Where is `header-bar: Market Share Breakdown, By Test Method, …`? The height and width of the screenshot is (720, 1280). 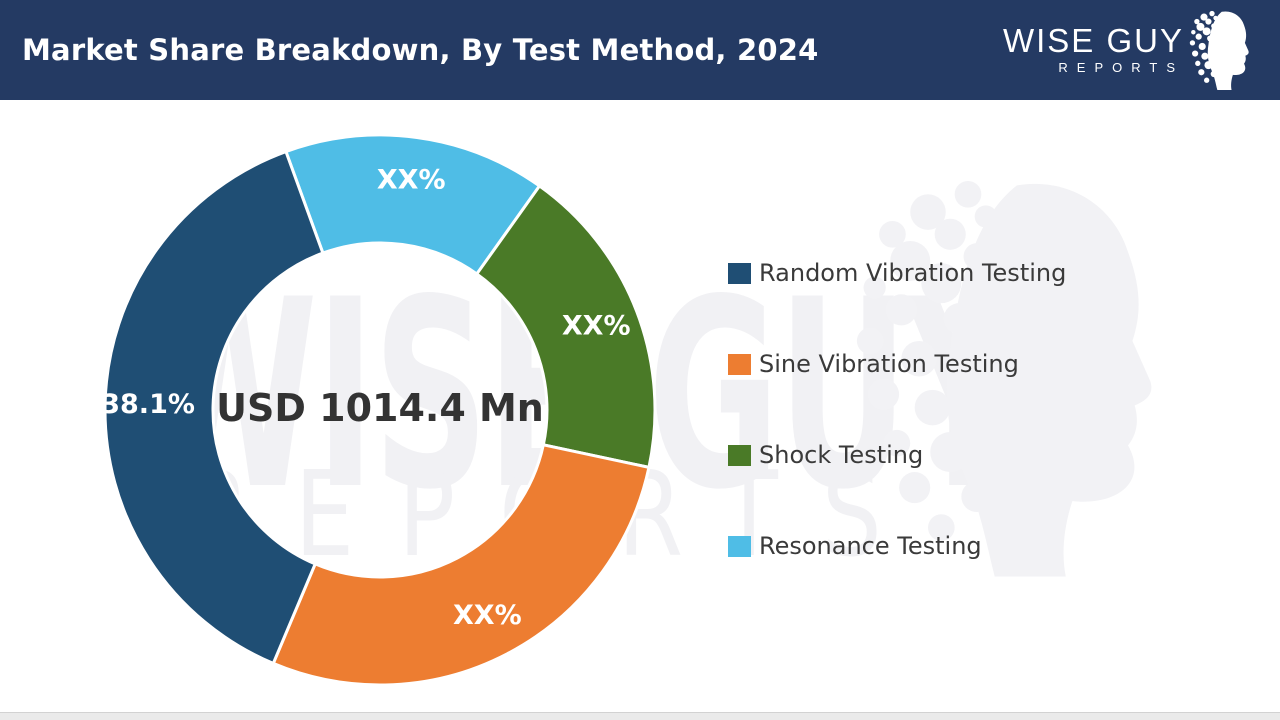 header-bar: Market Share Breakdown, By Test Method, … is located at coordinates (640, 50).